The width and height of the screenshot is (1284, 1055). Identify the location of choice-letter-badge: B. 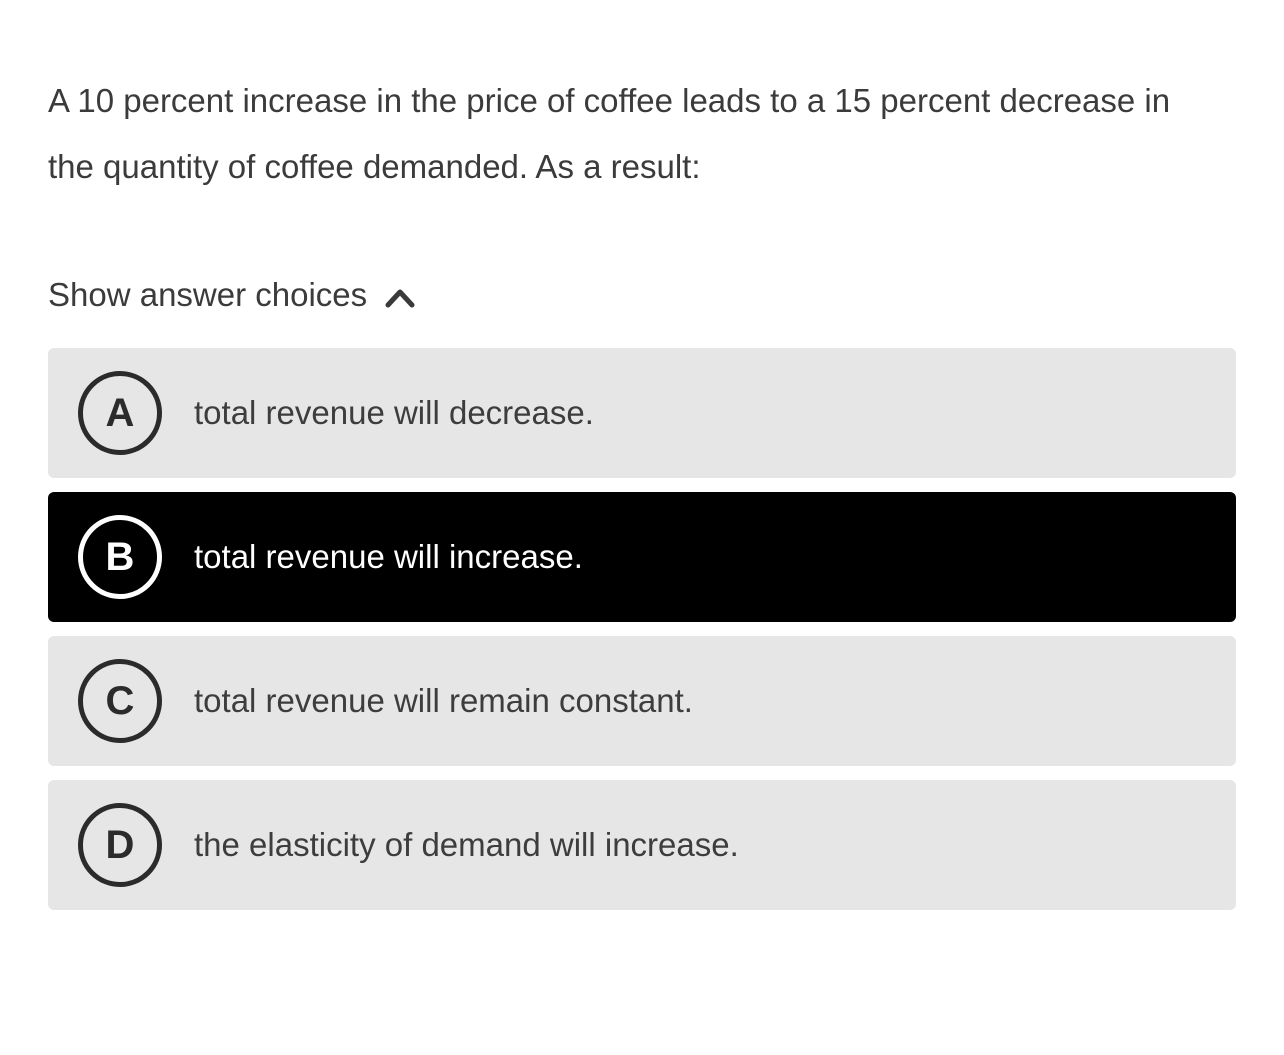
(120, 557).